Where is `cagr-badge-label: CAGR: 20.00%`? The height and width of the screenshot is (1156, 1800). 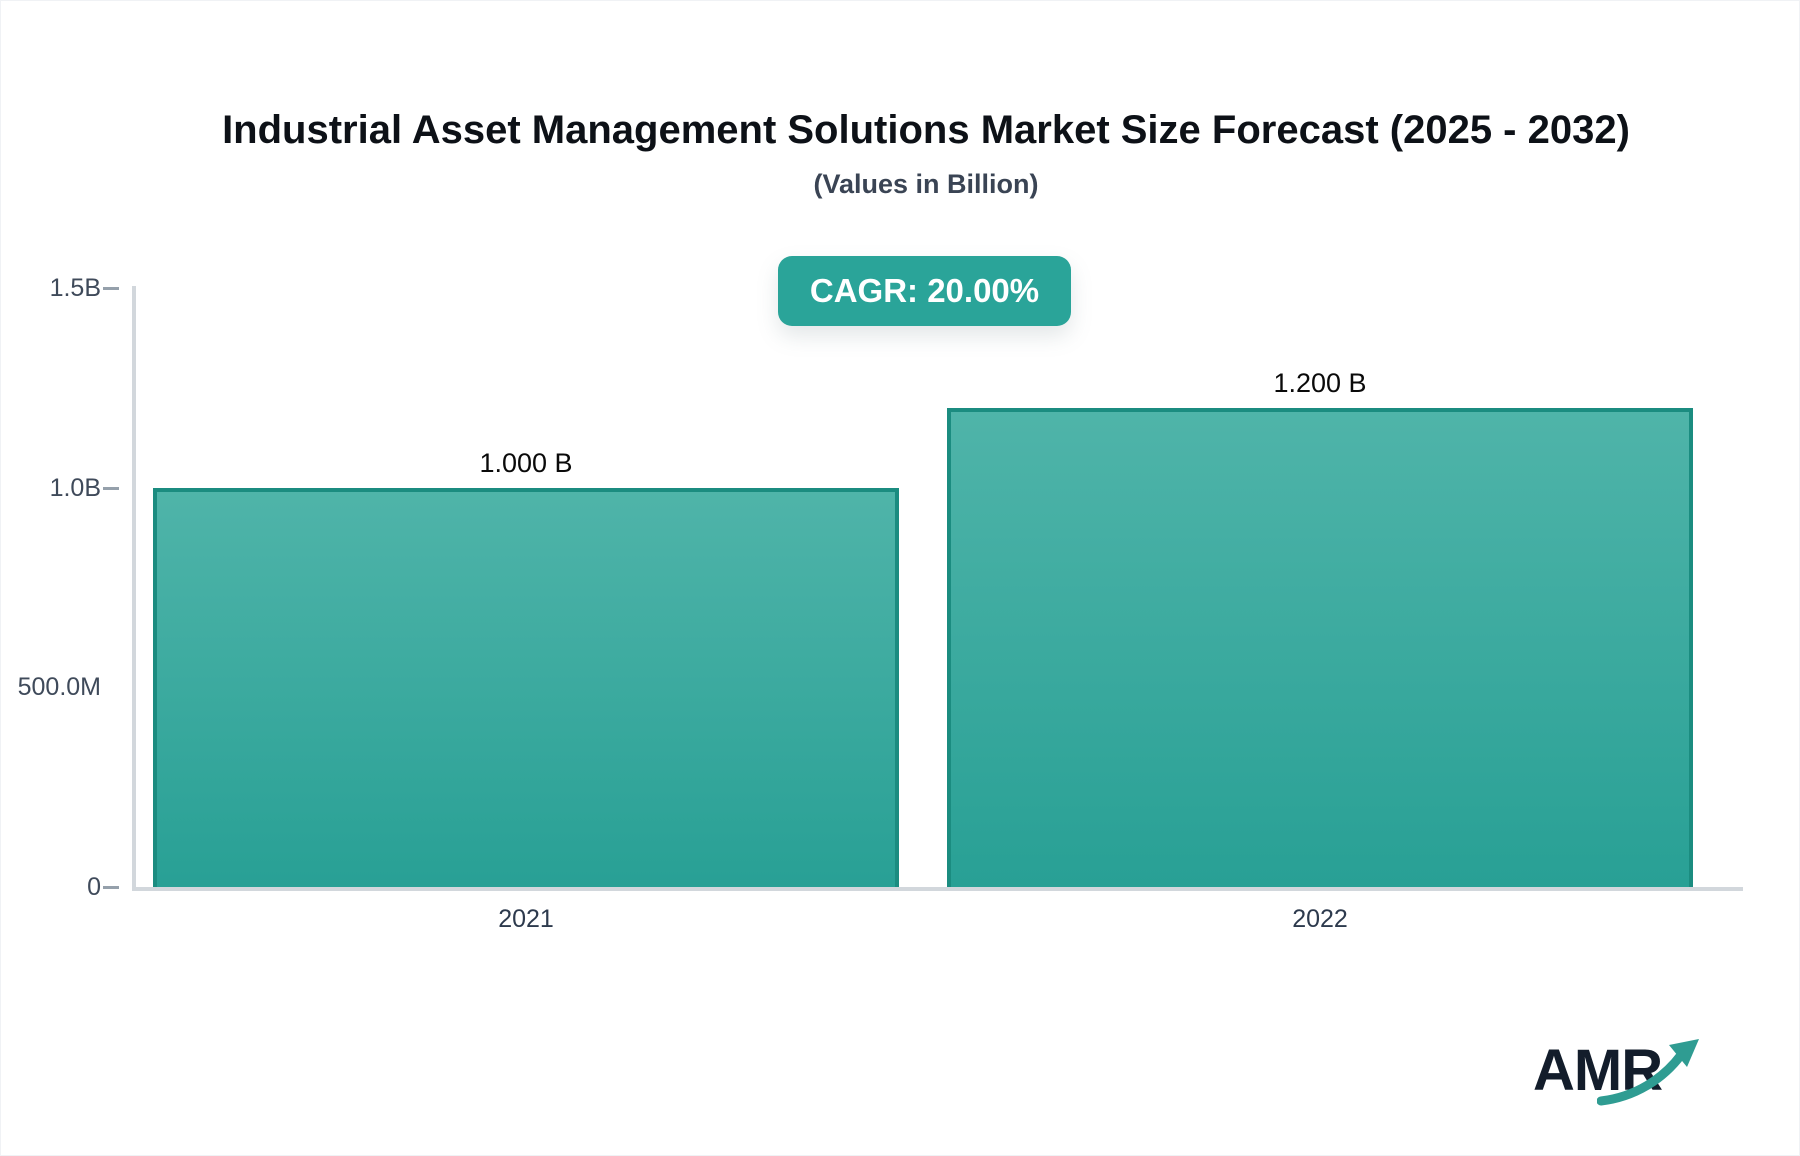
cagr-badge-label: CAGR: 20.00% is located at coordinates (924, 290).